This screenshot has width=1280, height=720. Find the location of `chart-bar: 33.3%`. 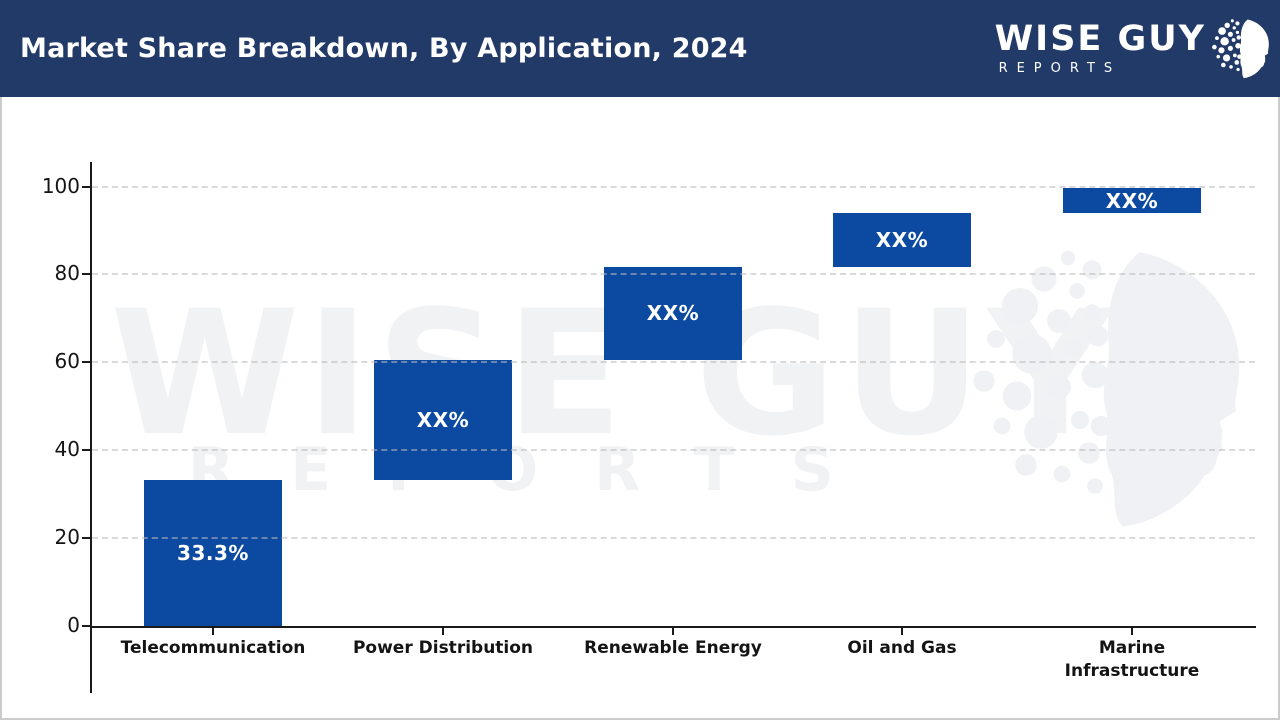

chart-bar: 33.3% is located at coordinates (213, 552).